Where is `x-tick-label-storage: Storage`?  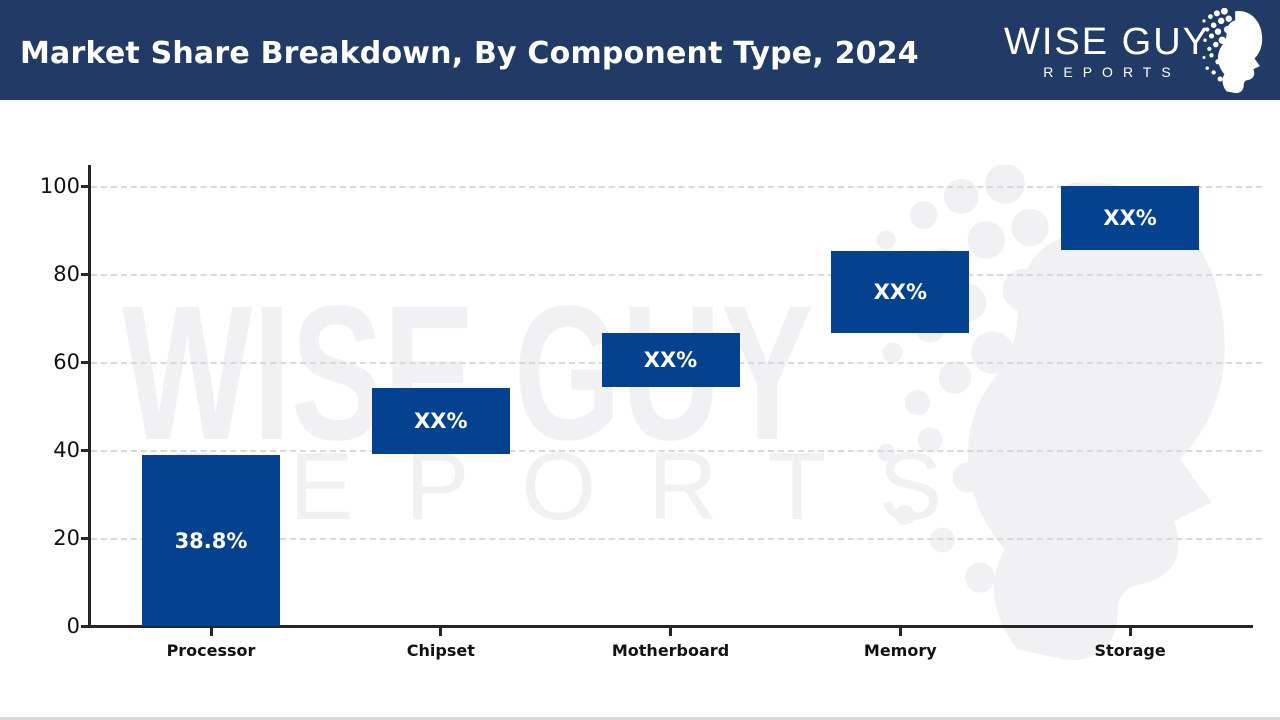 x-tick-label-storage: Storage is located at coordinates (1130, 650).